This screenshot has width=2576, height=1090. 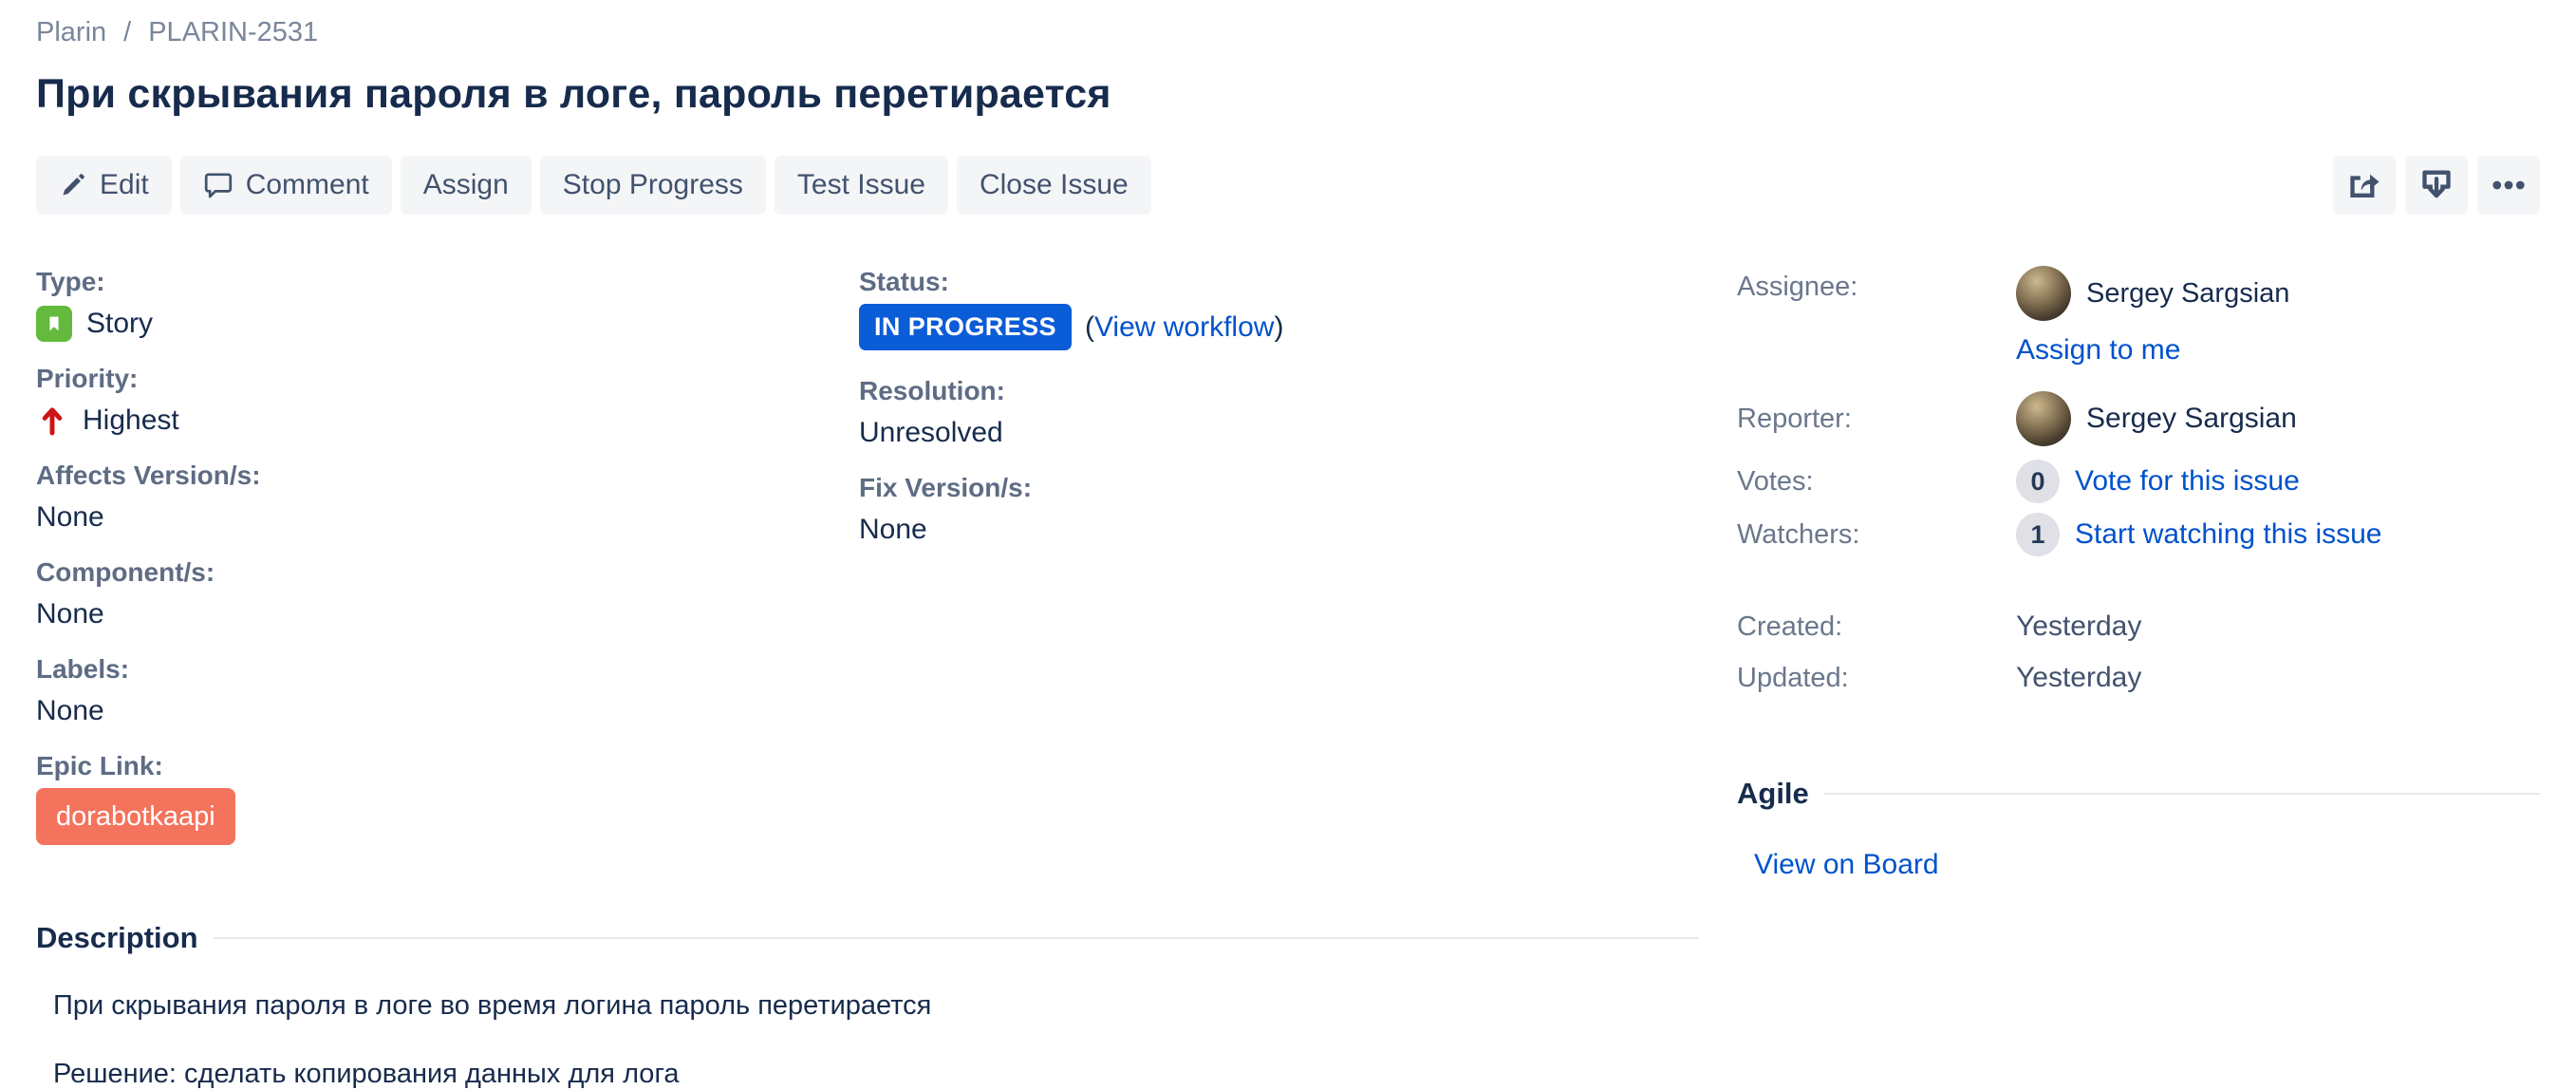 I want to click on reporter-name: Sergey Sargsian, so click(x=2191, y=418).